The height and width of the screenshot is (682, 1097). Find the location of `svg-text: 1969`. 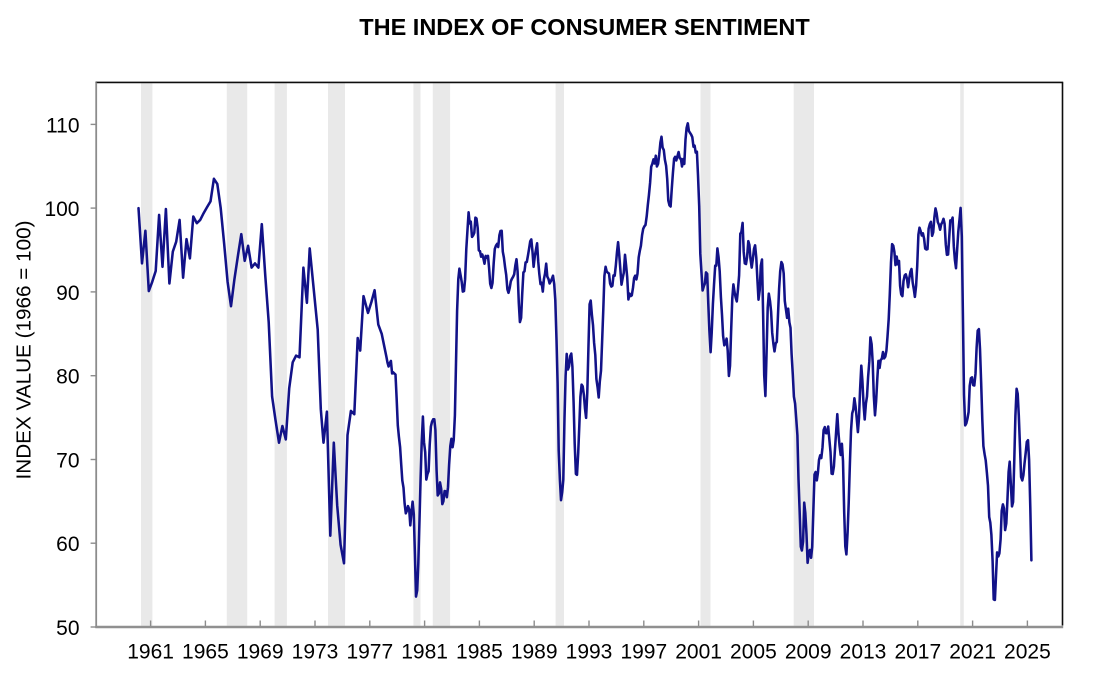

svg-text: 1969 is located at coordinates (260, 652).